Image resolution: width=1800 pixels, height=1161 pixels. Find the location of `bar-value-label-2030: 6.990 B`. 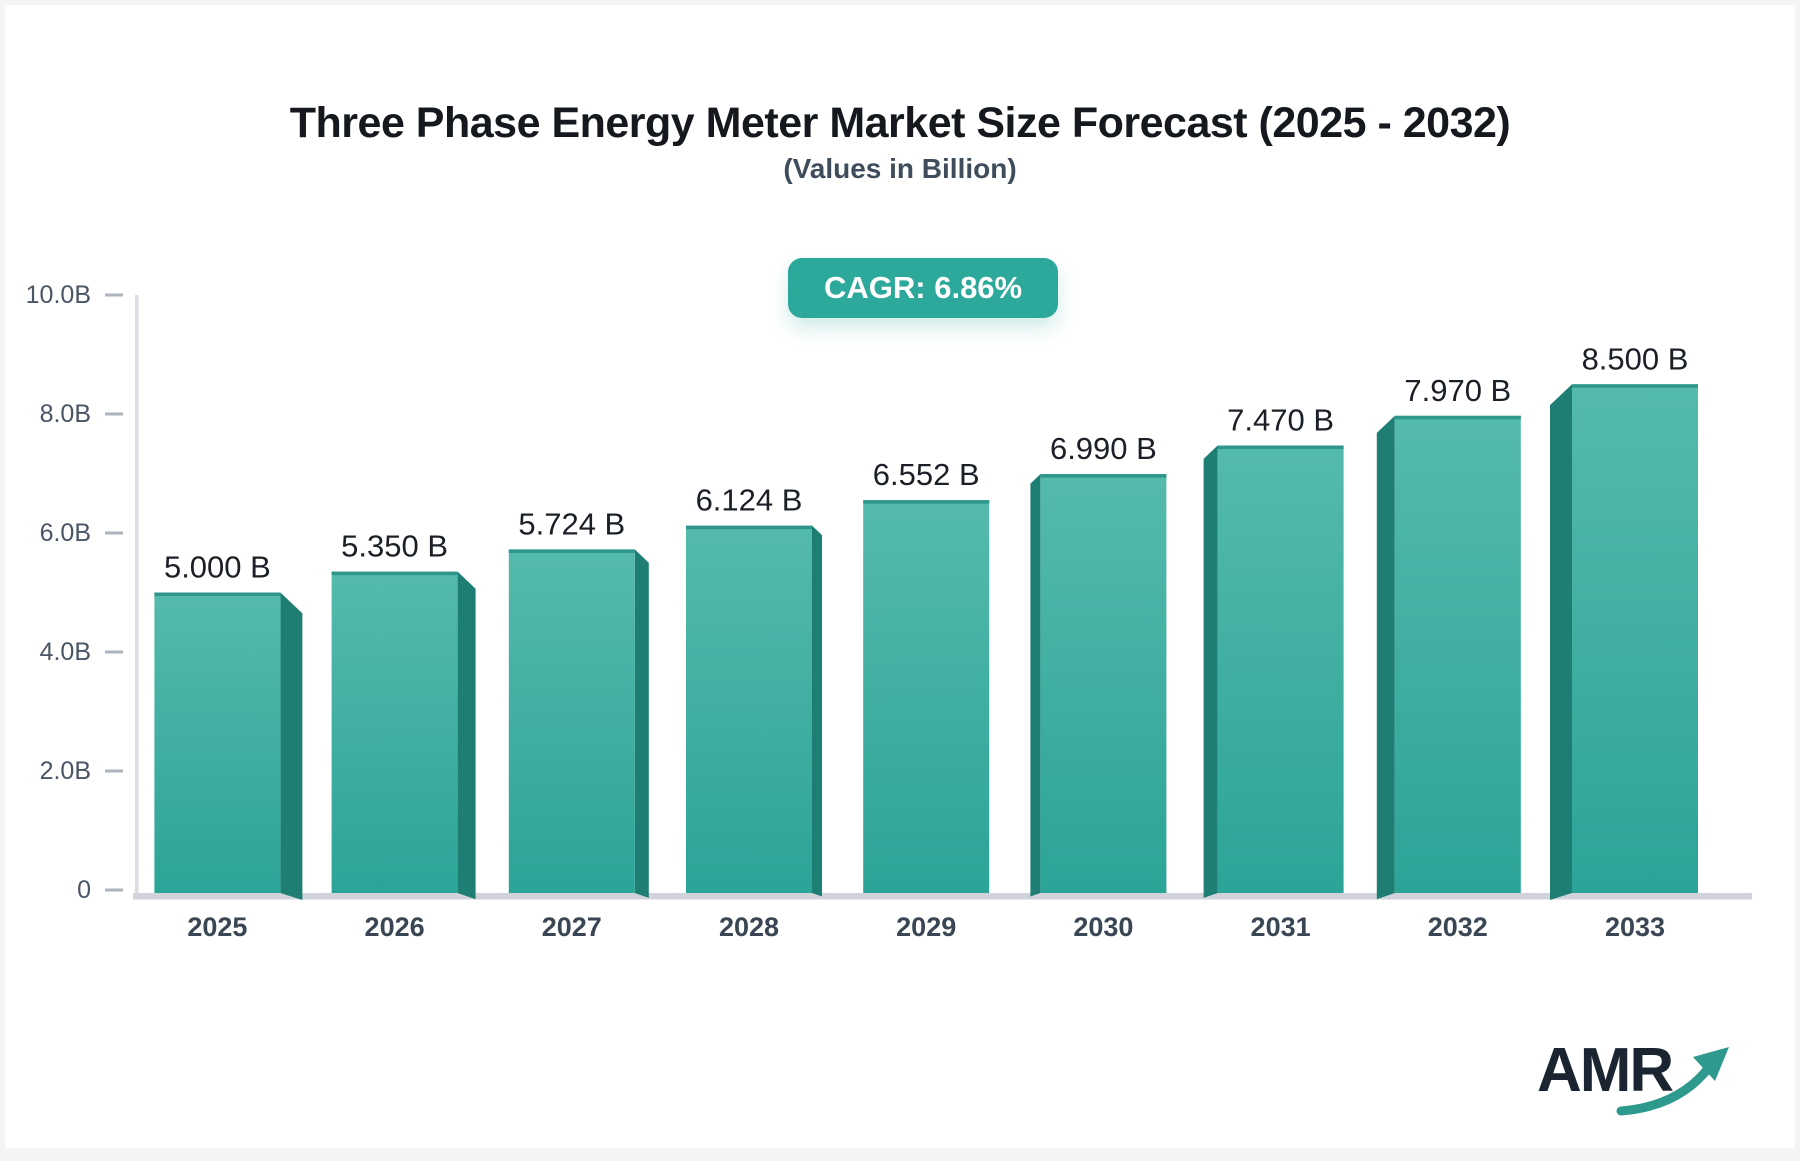

bar-value-label-2030: 6.990 B is located at coordinates (1103, 448).